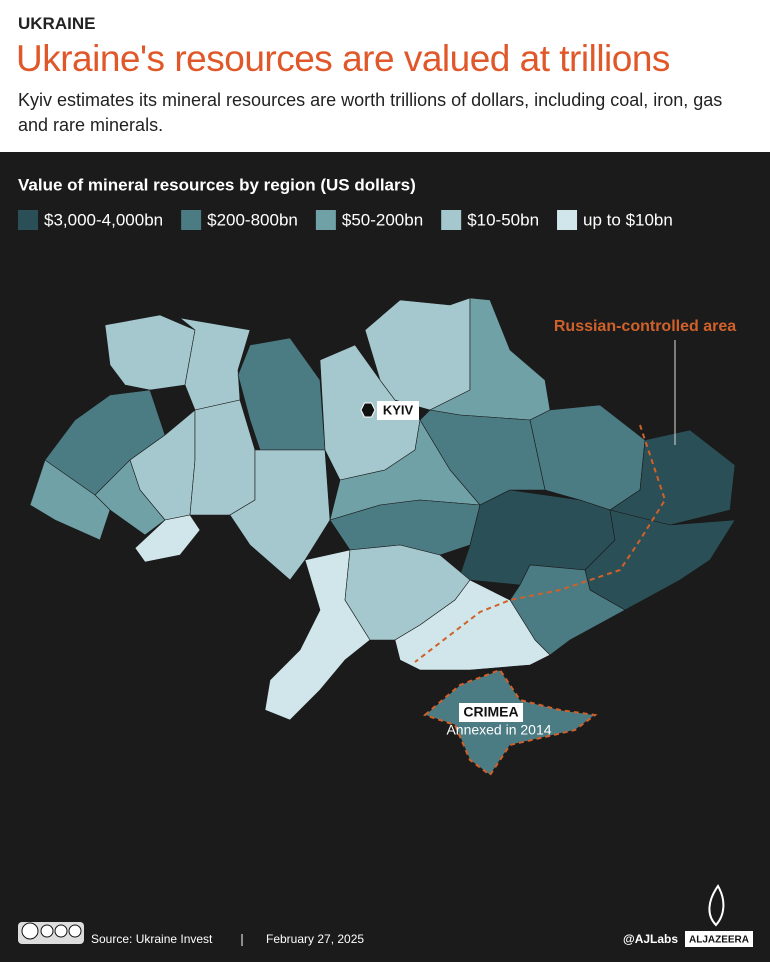 Image resolution: width=770 pixels, height=962 pixels. I want to click on legend-label: $3,000-4,000bn, so click(103, 219).